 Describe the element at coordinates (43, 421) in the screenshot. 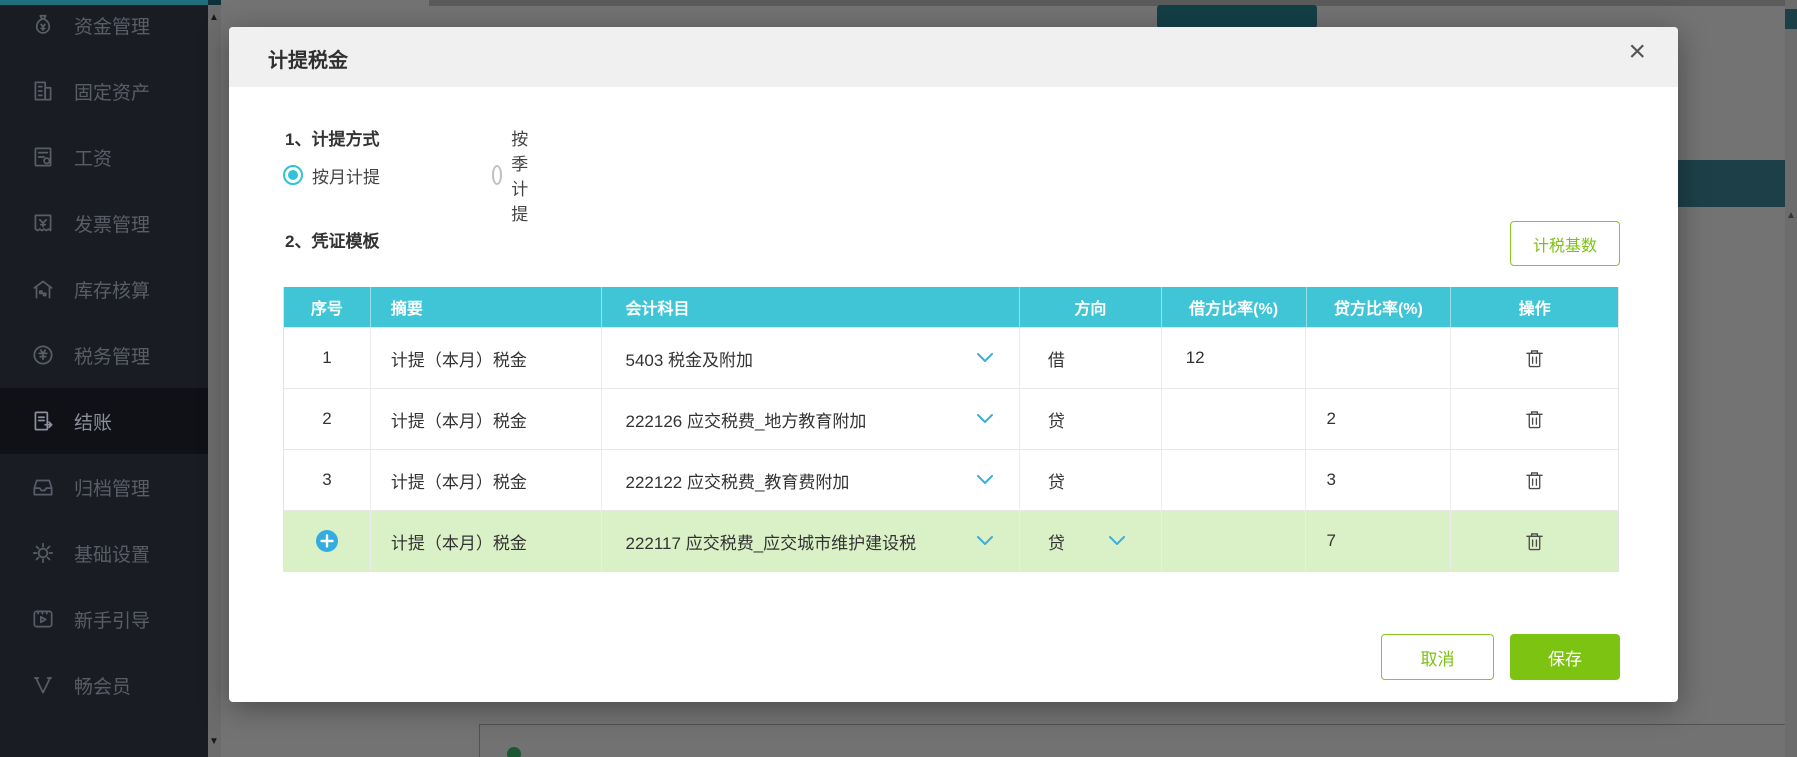

I see `closing-book-icon` at that location.